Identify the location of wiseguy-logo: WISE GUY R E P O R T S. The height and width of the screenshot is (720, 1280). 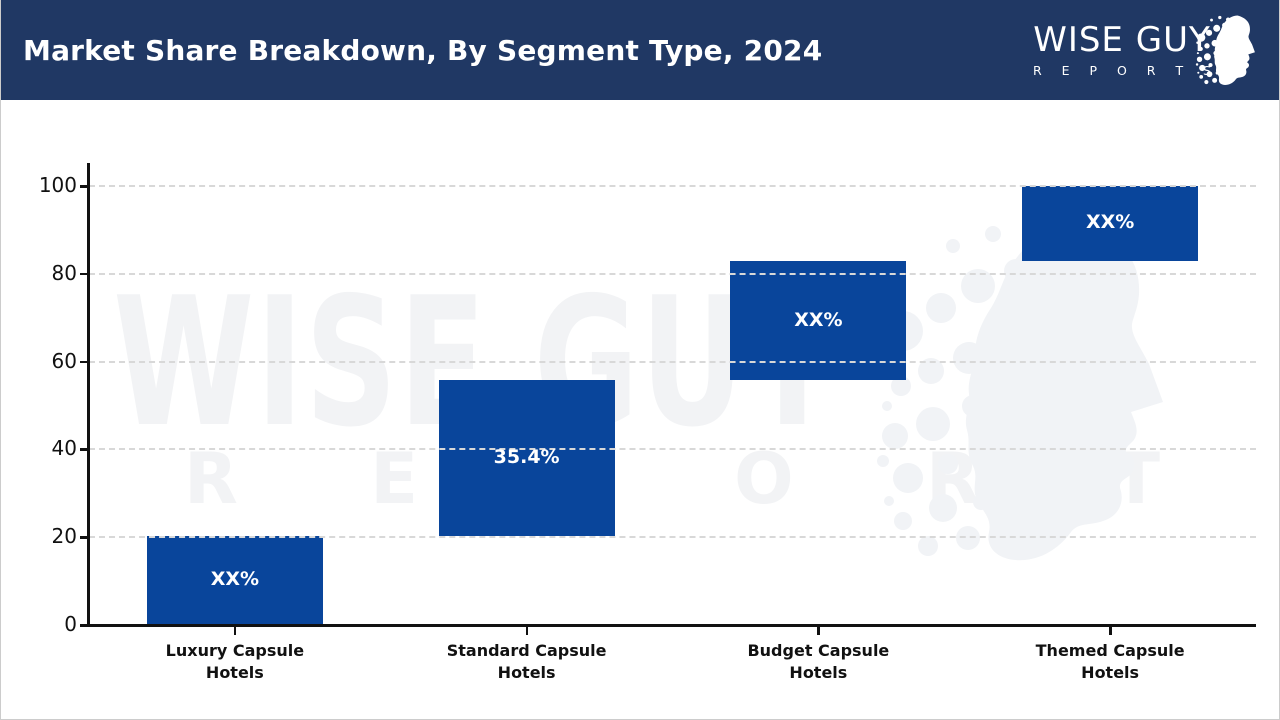
(1145, 50).